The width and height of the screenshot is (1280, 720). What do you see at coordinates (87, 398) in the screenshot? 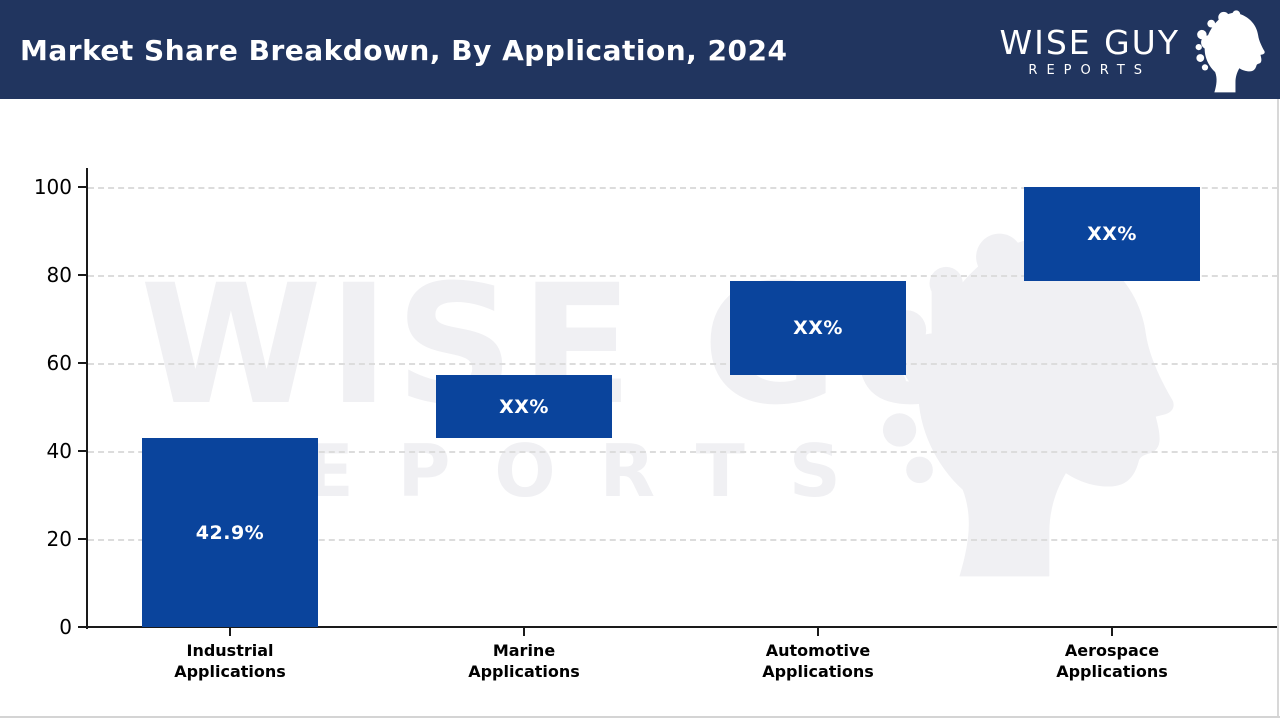
I see `y-axis` at bounding box center [87, 398].